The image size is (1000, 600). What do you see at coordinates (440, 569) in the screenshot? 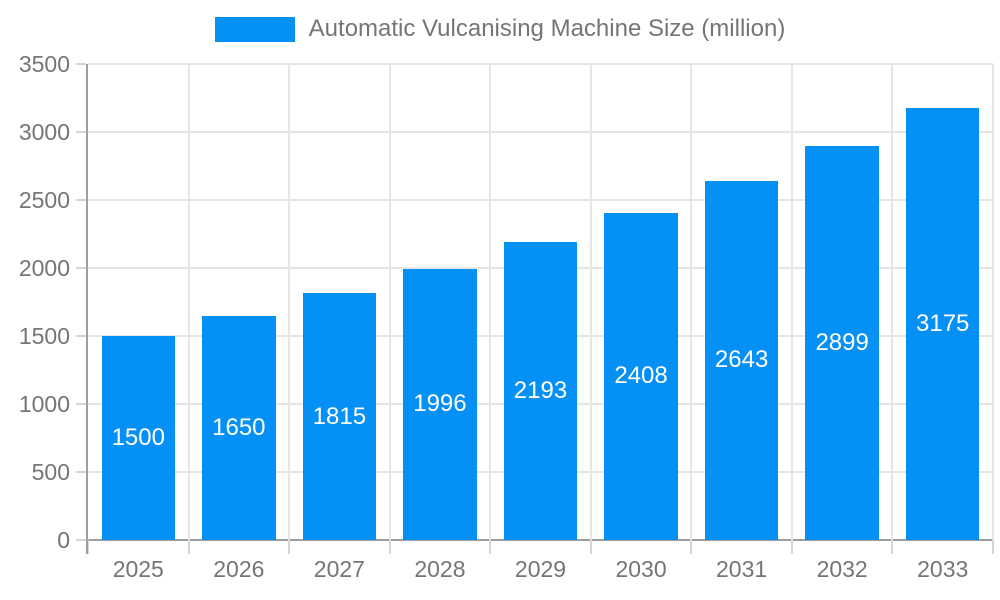
I see `x-axis-label: 2028` at bounding box center [440, 569].